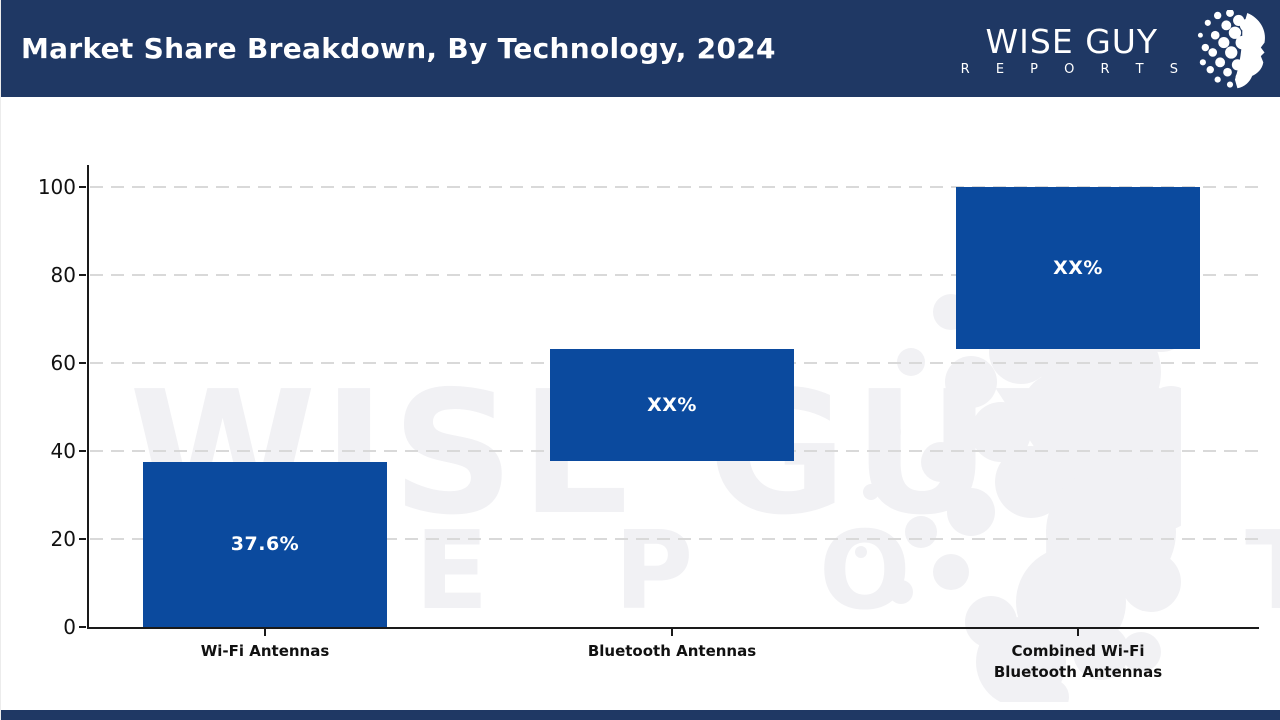 This screenshot has width=1280, height=720. Describe the element at coordinates (672, 651) in the screenshot. I see `category-label-bluetooth-antennas: Bluetooth Antennas` at that location.